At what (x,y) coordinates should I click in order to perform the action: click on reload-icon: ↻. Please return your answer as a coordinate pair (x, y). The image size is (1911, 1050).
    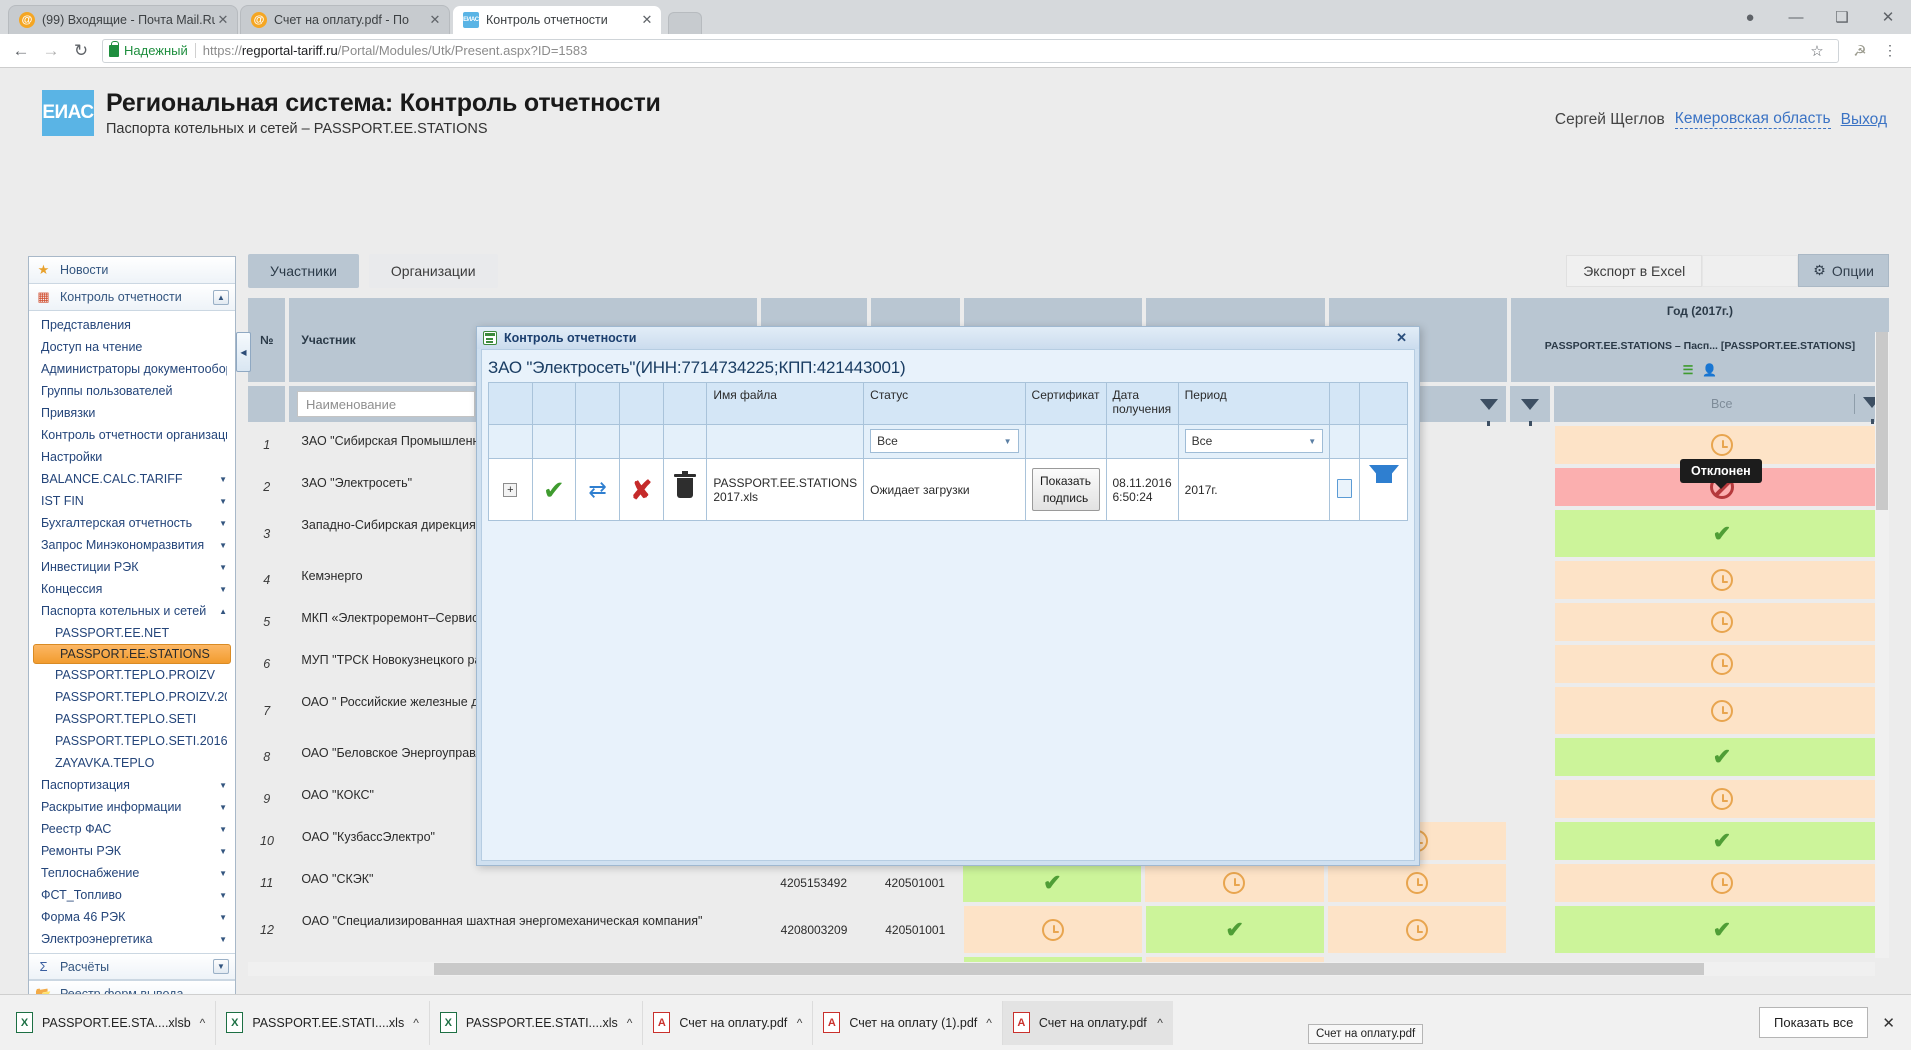
    Looking at the image, I should click on (81, 50).